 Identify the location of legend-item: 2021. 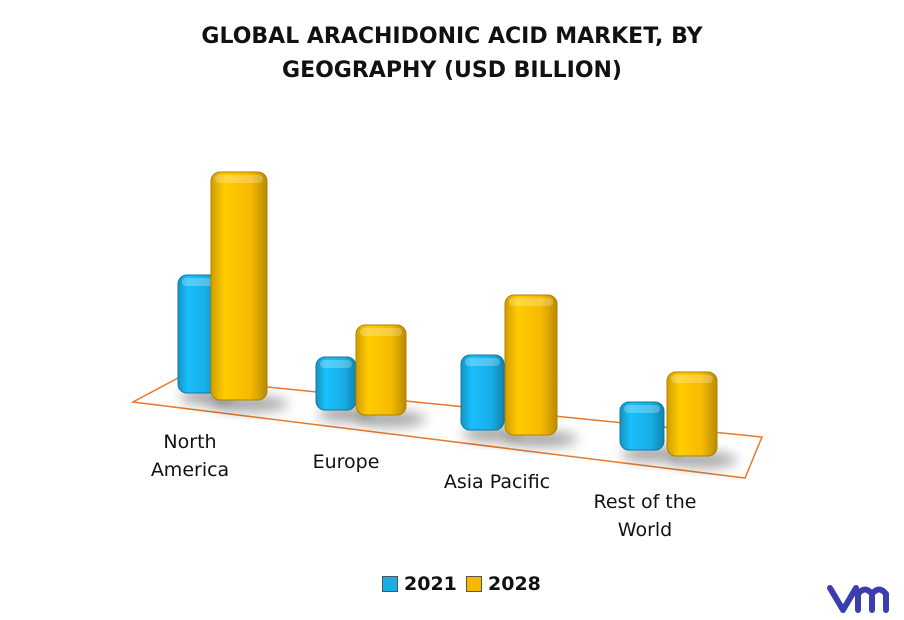
(419, 584).